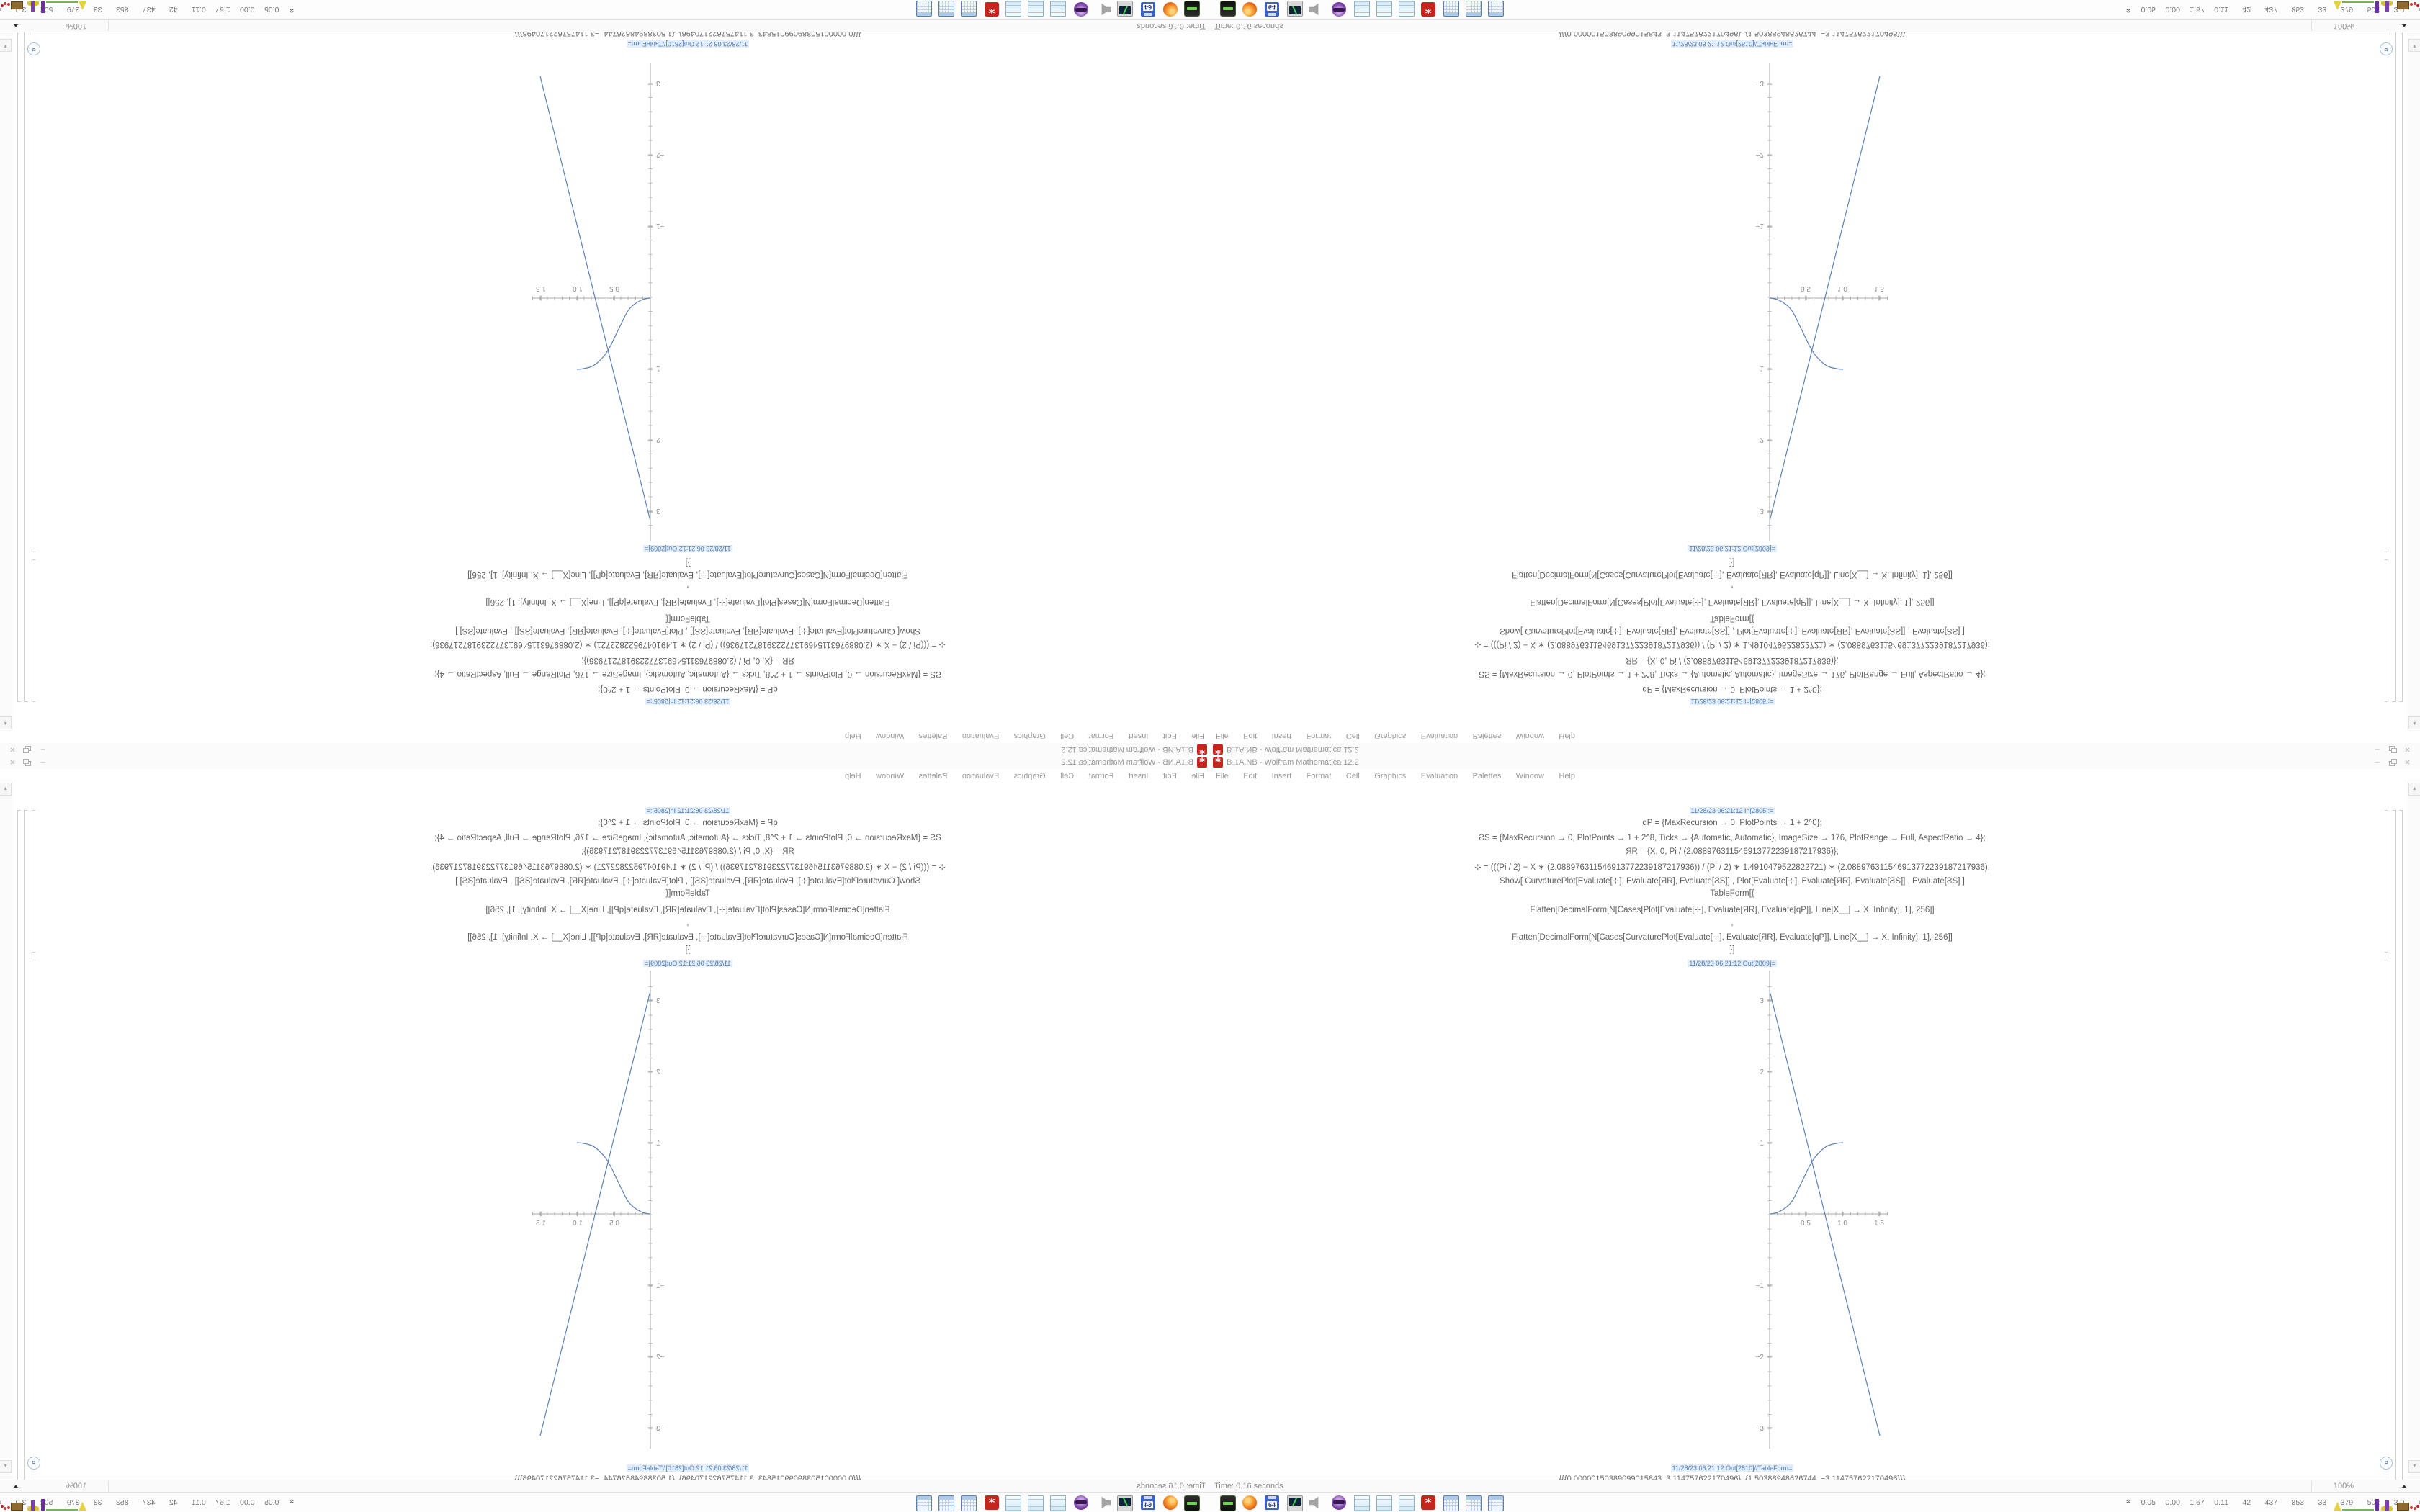  I want to click on drive-launcher-icon, so click(1192, 9).